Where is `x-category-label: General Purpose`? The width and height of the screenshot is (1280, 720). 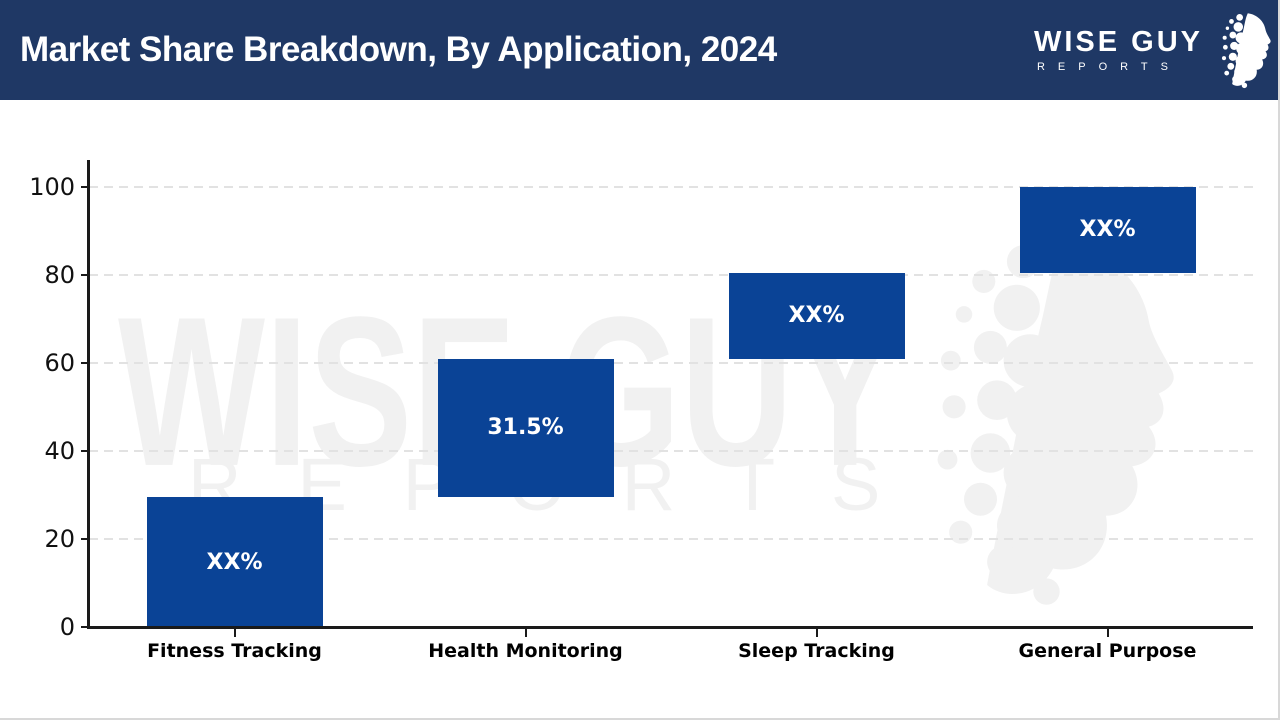 x-category-label: General Purpose is located at coordinates (1107, 651).